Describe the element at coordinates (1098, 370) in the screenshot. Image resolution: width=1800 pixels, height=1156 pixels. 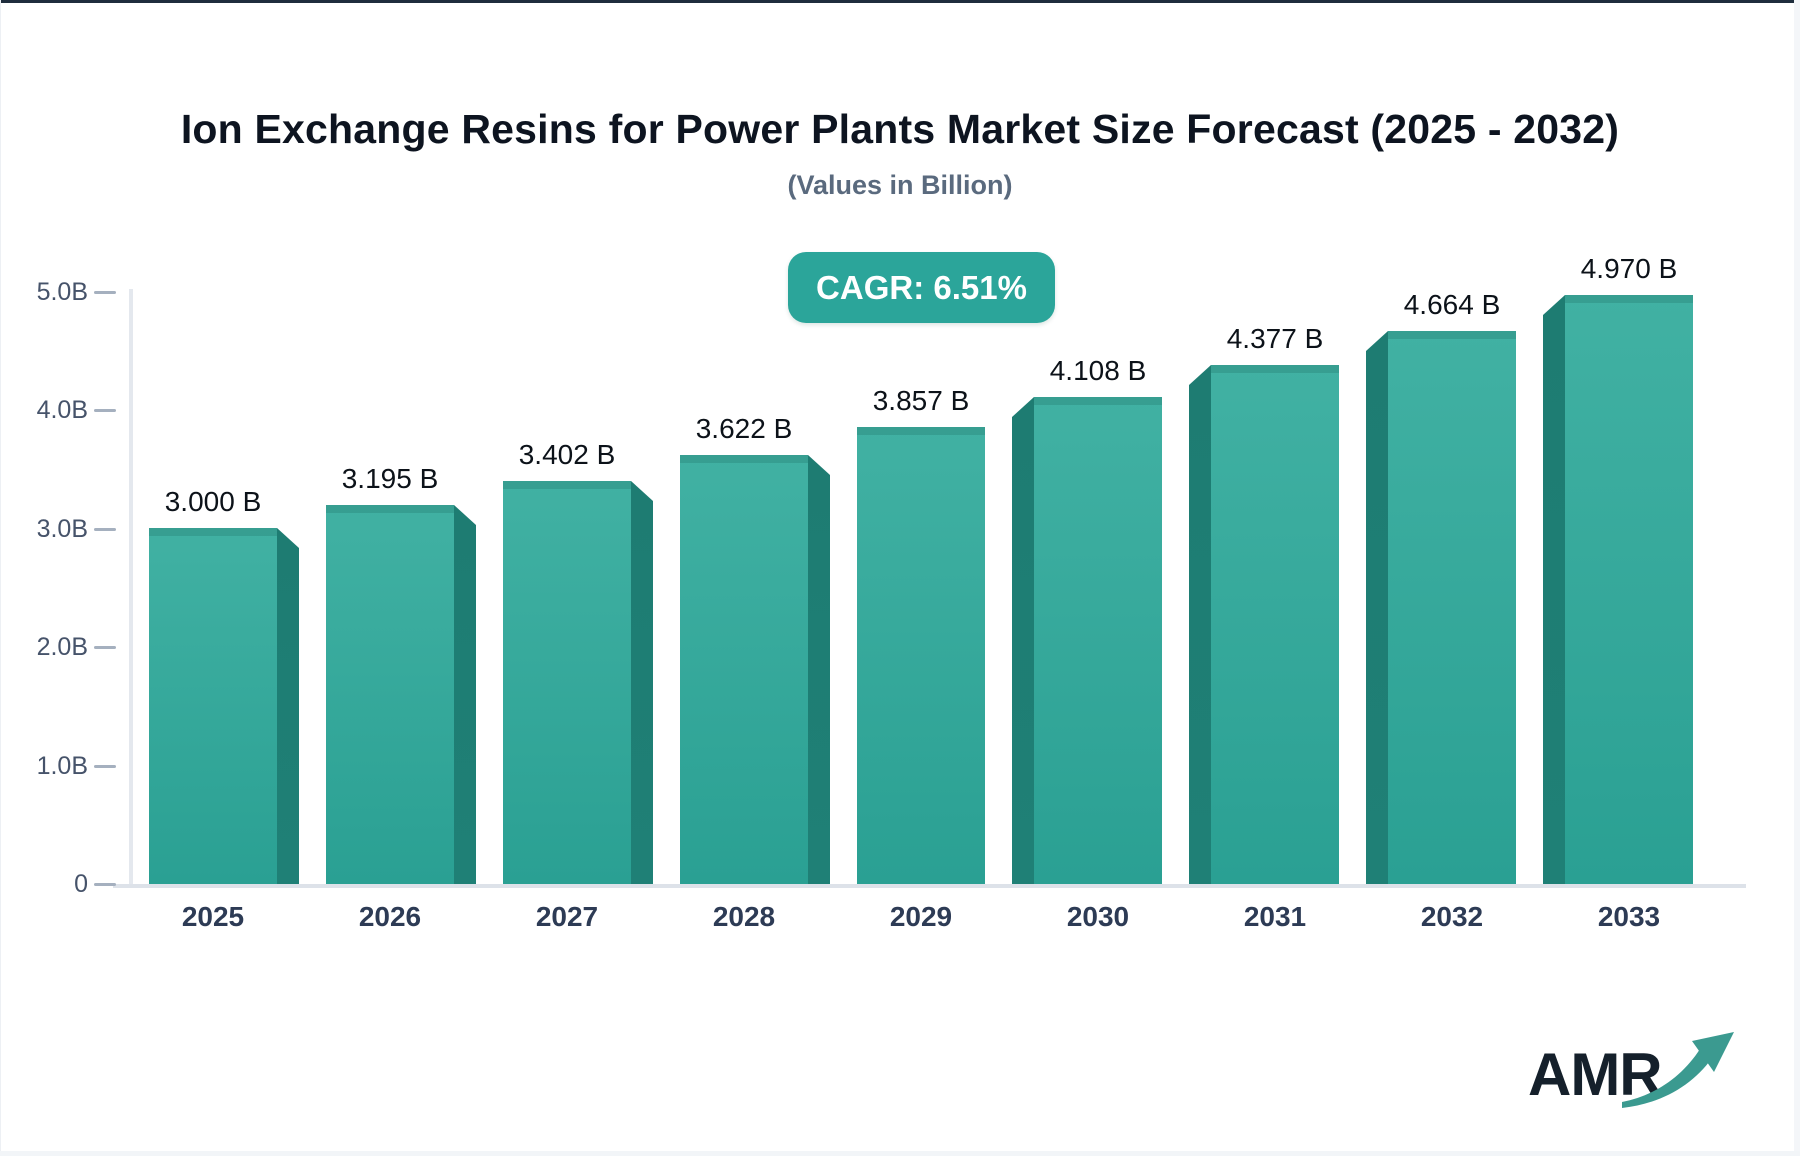
I see `bar-value-label: 4.108 B` at that location.